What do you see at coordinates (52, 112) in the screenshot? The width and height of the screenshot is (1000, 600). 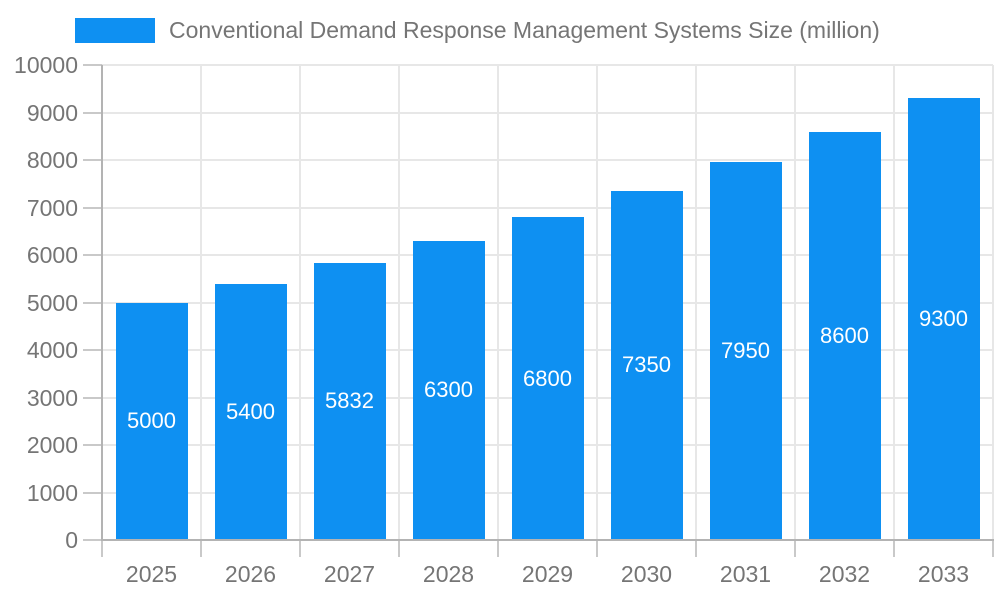 I see `y-tick-label: 9000` at bounding box center [52, 112].